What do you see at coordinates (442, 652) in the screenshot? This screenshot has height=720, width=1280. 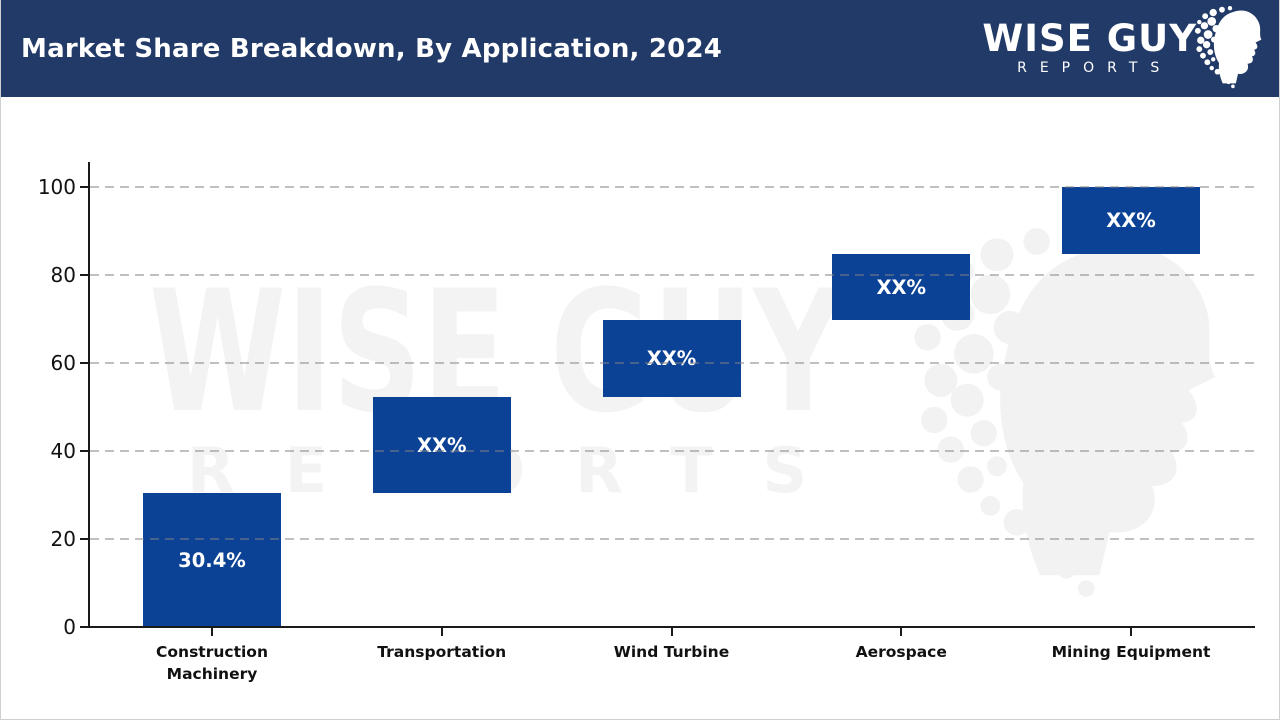 I see `x-tick-label: Transportation` at bounding box center [442, 652].